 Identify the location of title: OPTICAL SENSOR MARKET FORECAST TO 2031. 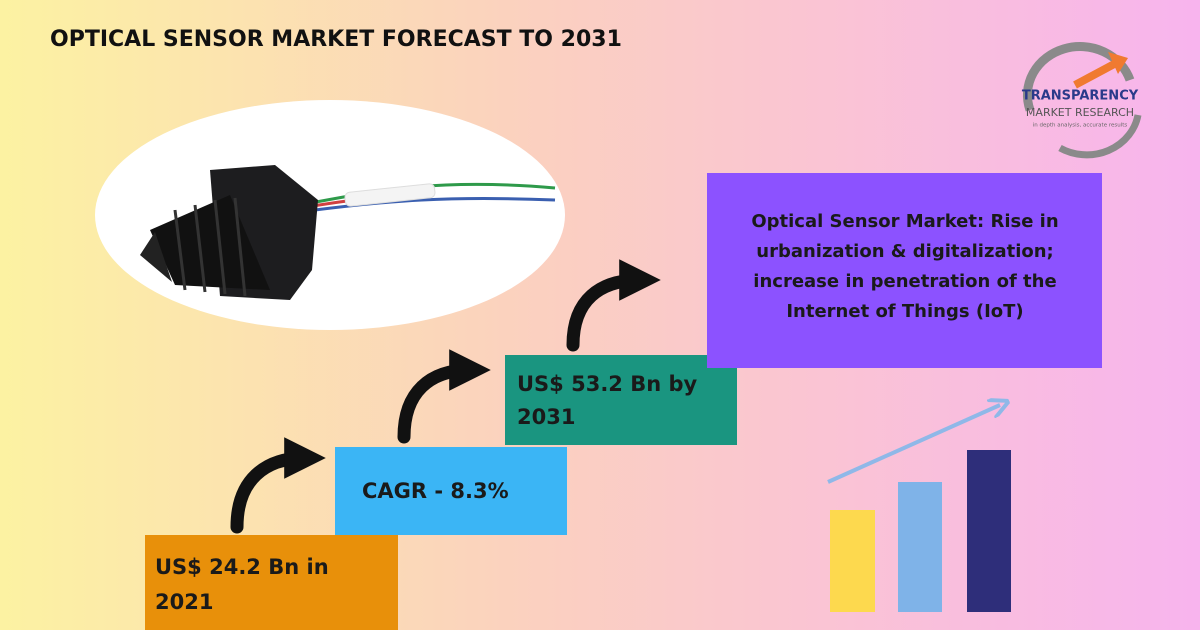
(336, 39).